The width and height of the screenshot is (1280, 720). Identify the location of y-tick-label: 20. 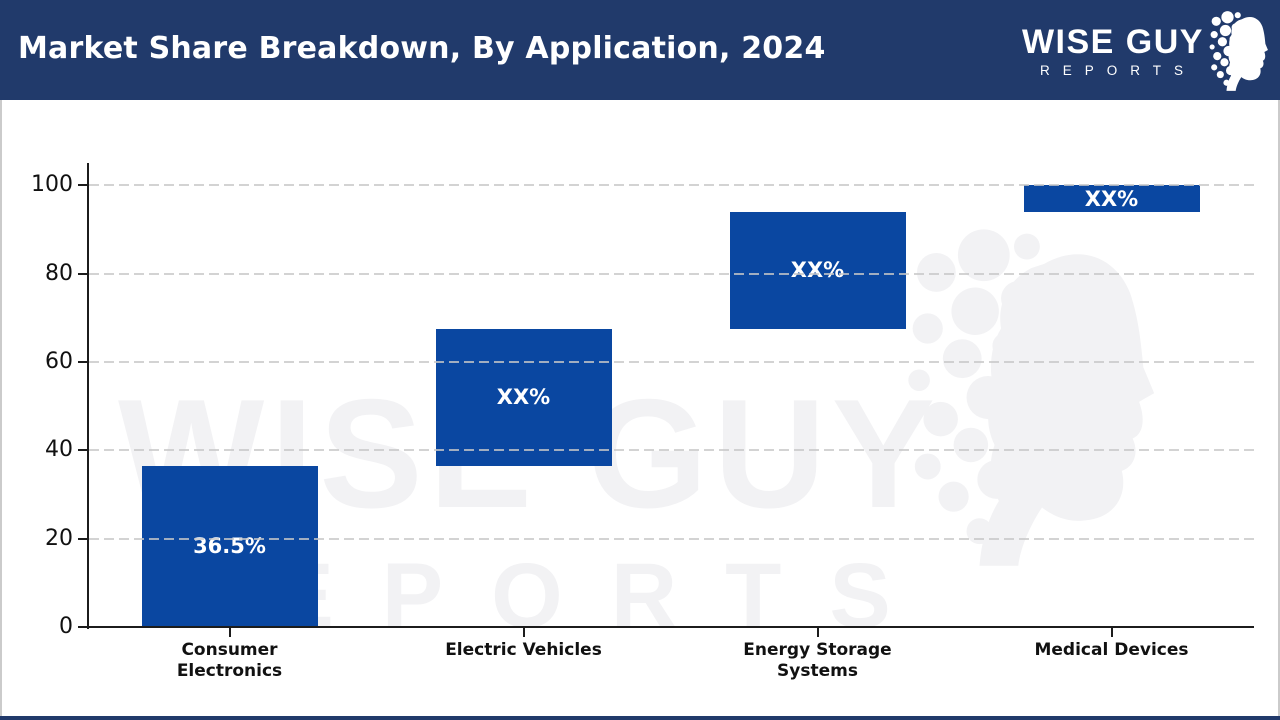
(59, 538).